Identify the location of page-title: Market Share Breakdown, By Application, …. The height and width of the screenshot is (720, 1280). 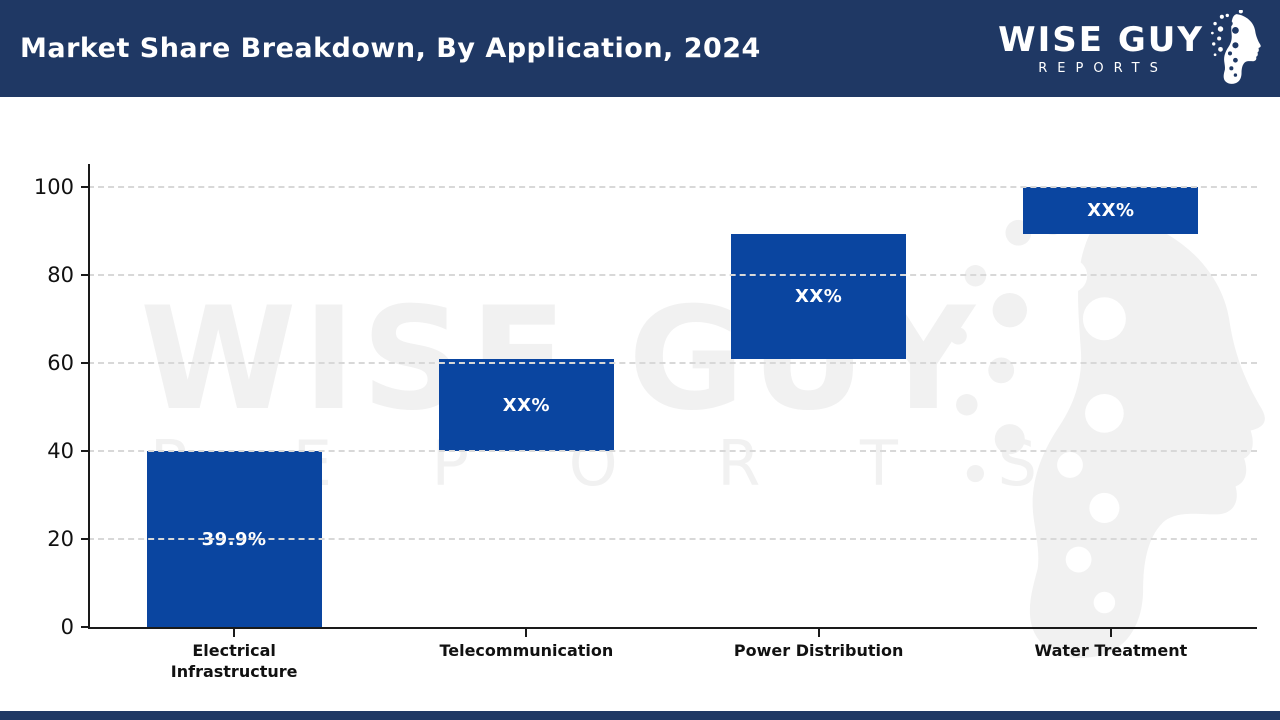
(390, 48).